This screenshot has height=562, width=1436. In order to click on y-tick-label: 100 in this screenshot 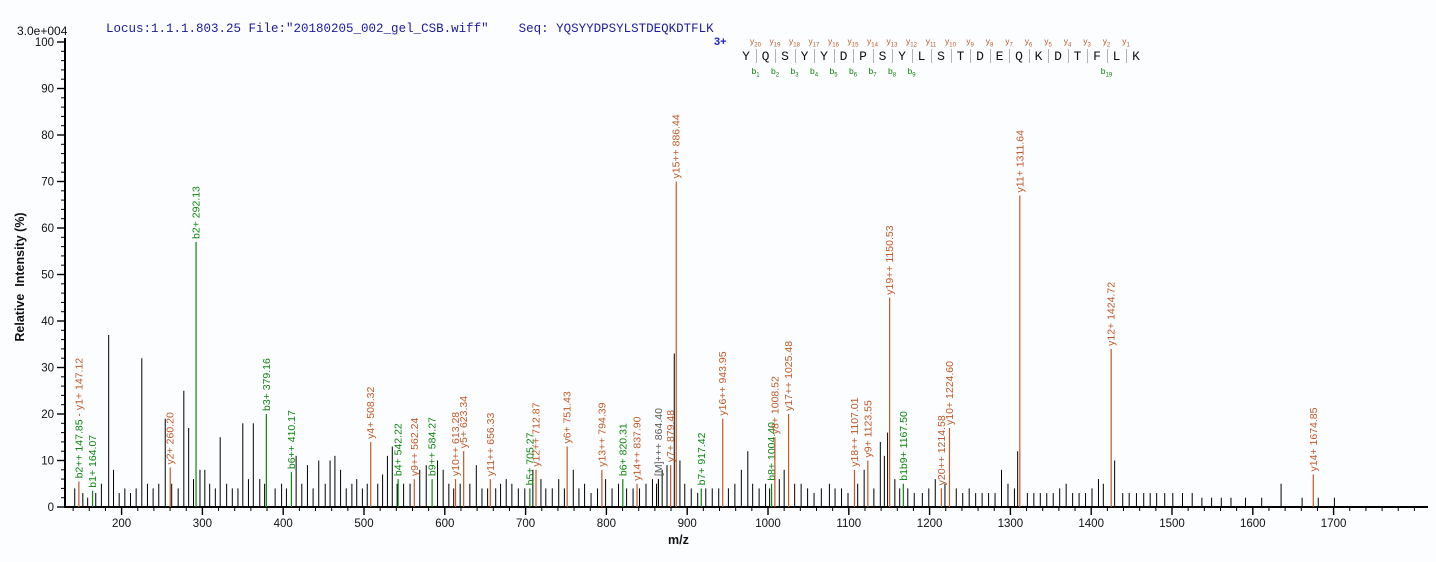, I will do `click(44, 43)`.